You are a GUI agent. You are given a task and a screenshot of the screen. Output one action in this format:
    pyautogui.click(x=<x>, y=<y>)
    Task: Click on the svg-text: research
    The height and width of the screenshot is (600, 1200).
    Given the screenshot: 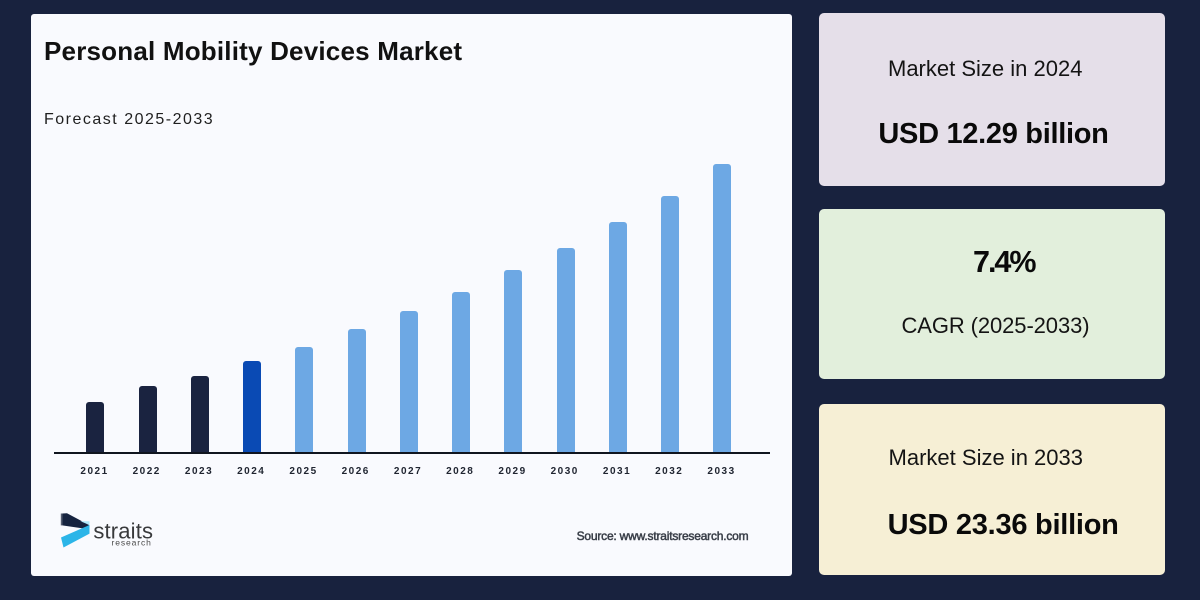 What is the action you would take?
    pyautogui.click(x=132, y=543)
    